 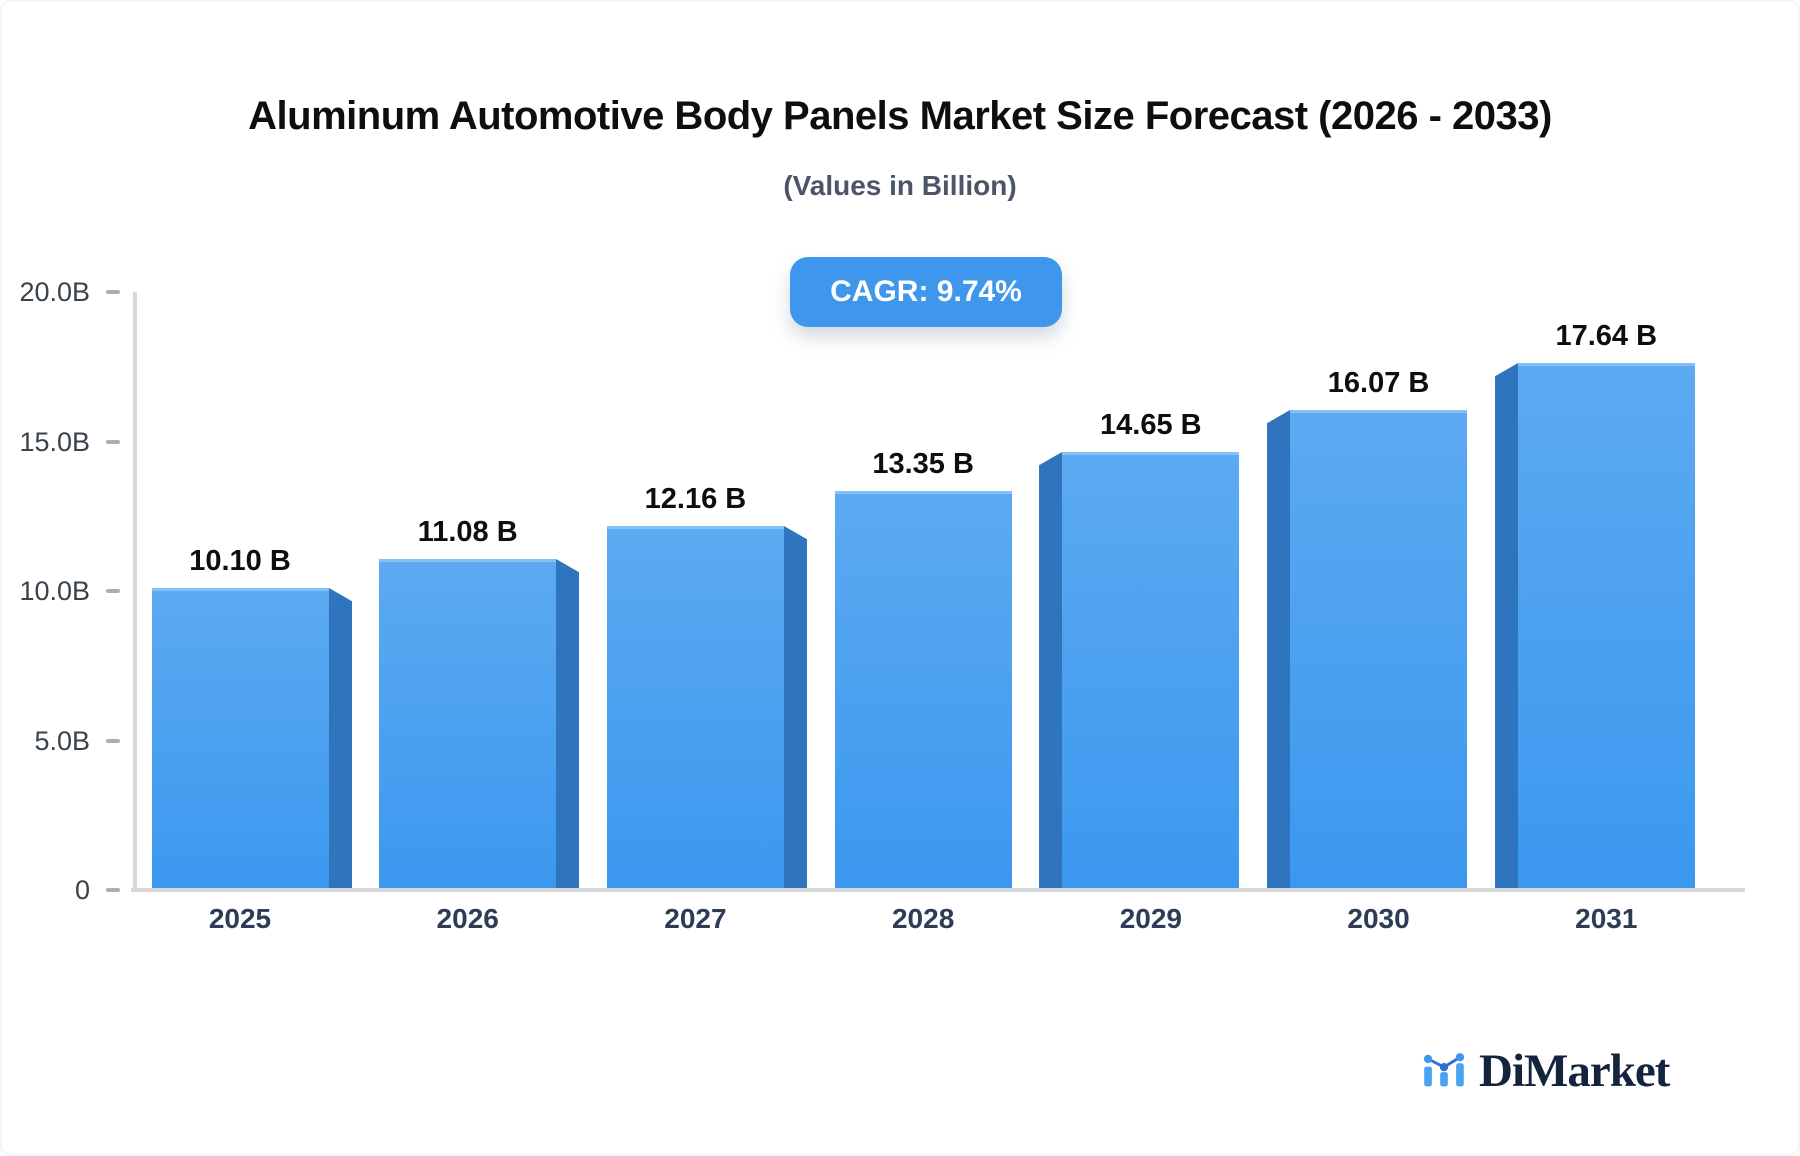 What do you see at coordinates (900, 185) in the screenshot?
I see `chart-subtitle: (Values in Billion)` at bounding box center [900, 185].